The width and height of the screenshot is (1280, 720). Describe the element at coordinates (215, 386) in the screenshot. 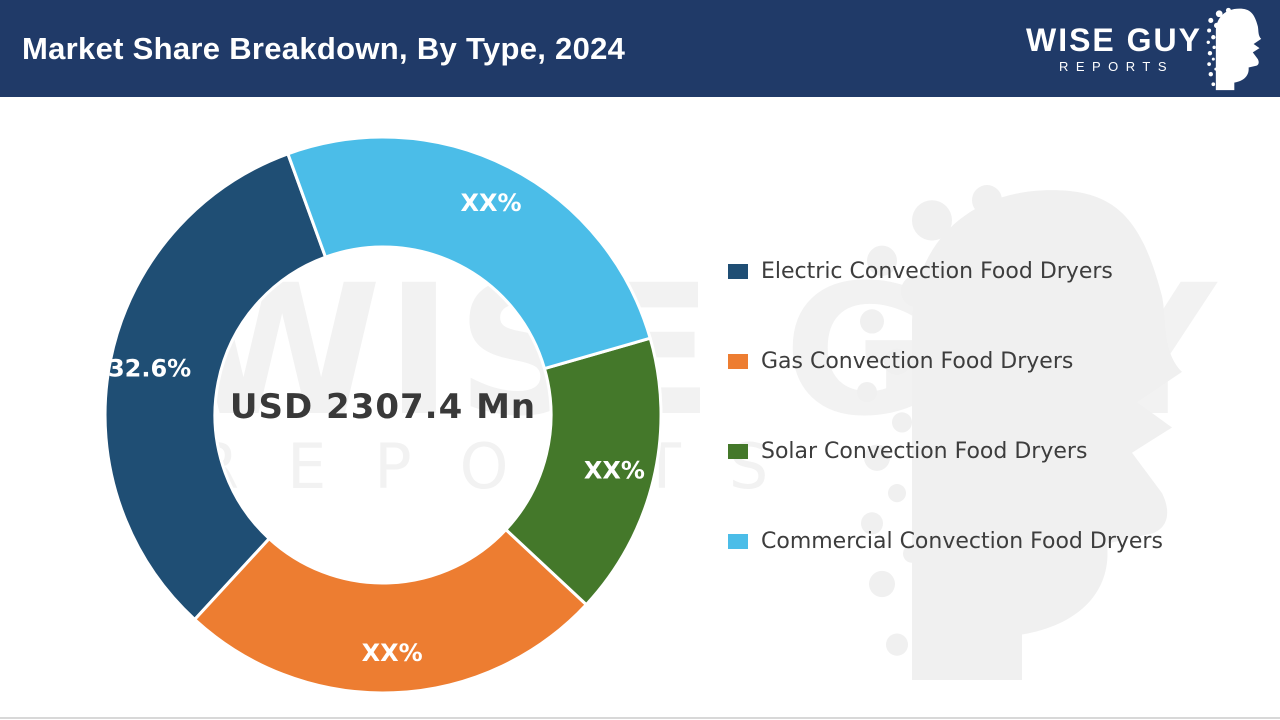

I see `donut-slice-electric-convection-food-dryers` at that location.